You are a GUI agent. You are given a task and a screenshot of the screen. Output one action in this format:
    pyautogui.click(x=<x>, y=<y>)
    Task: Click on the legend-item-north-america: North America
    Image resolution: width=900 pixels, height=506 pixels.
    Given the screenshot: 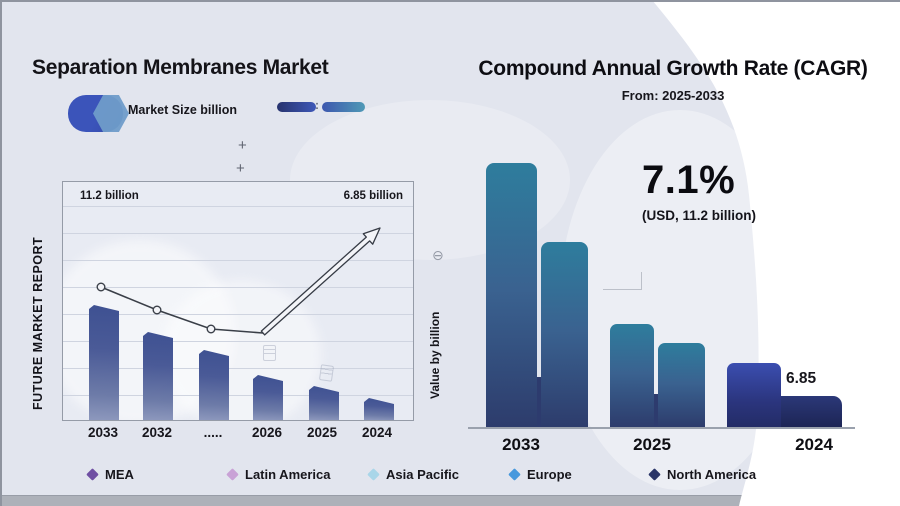 What is the action you would take?
    pyautogui.click(x=702, y=474)
    